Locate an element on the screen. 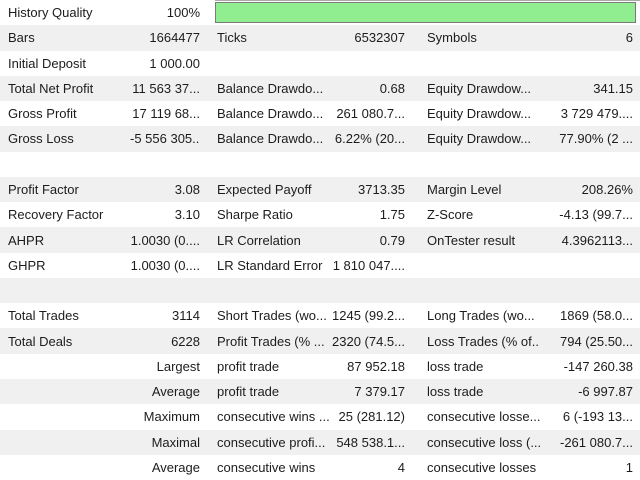 This screenshot has width=640, height=480. metric-value: 1 000.00 is located at coordinates (174, 63).